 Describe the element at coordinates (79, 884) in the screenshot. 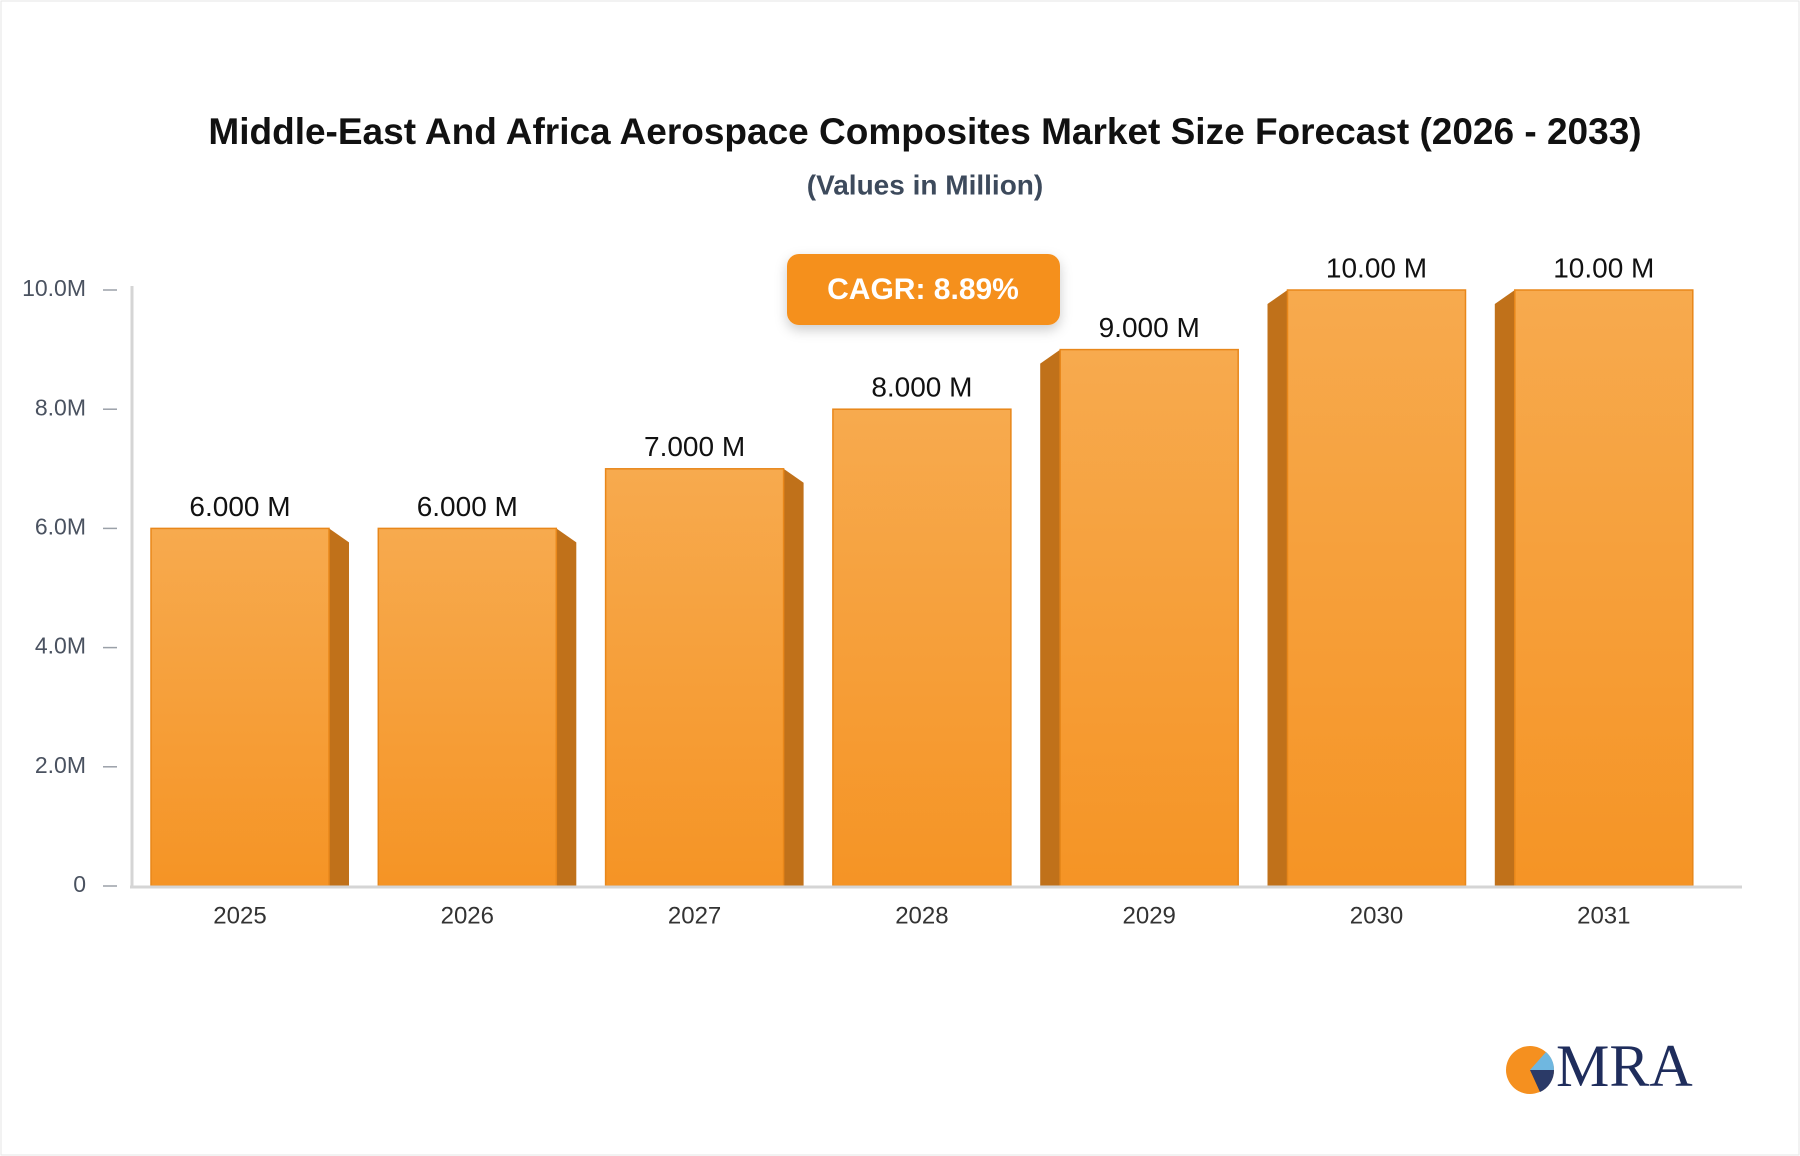

I see `y-tick-label: 0` at that location.